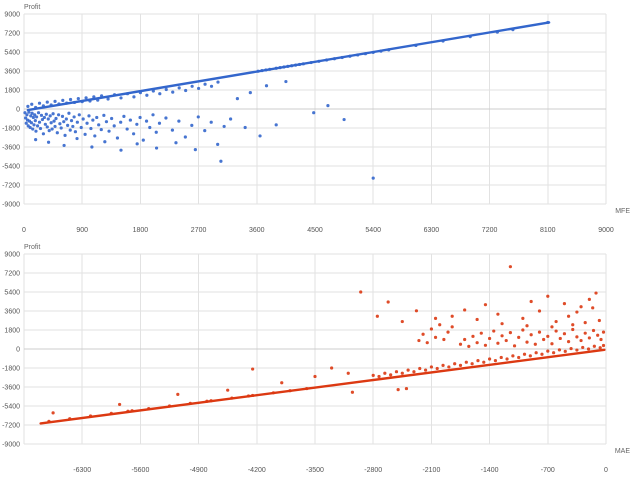 The image size is (640, 480). What do you see at coordinates (18, 350) in the screenshot?
I see `y-tick-label: 0` at bounding box center [18, 350].